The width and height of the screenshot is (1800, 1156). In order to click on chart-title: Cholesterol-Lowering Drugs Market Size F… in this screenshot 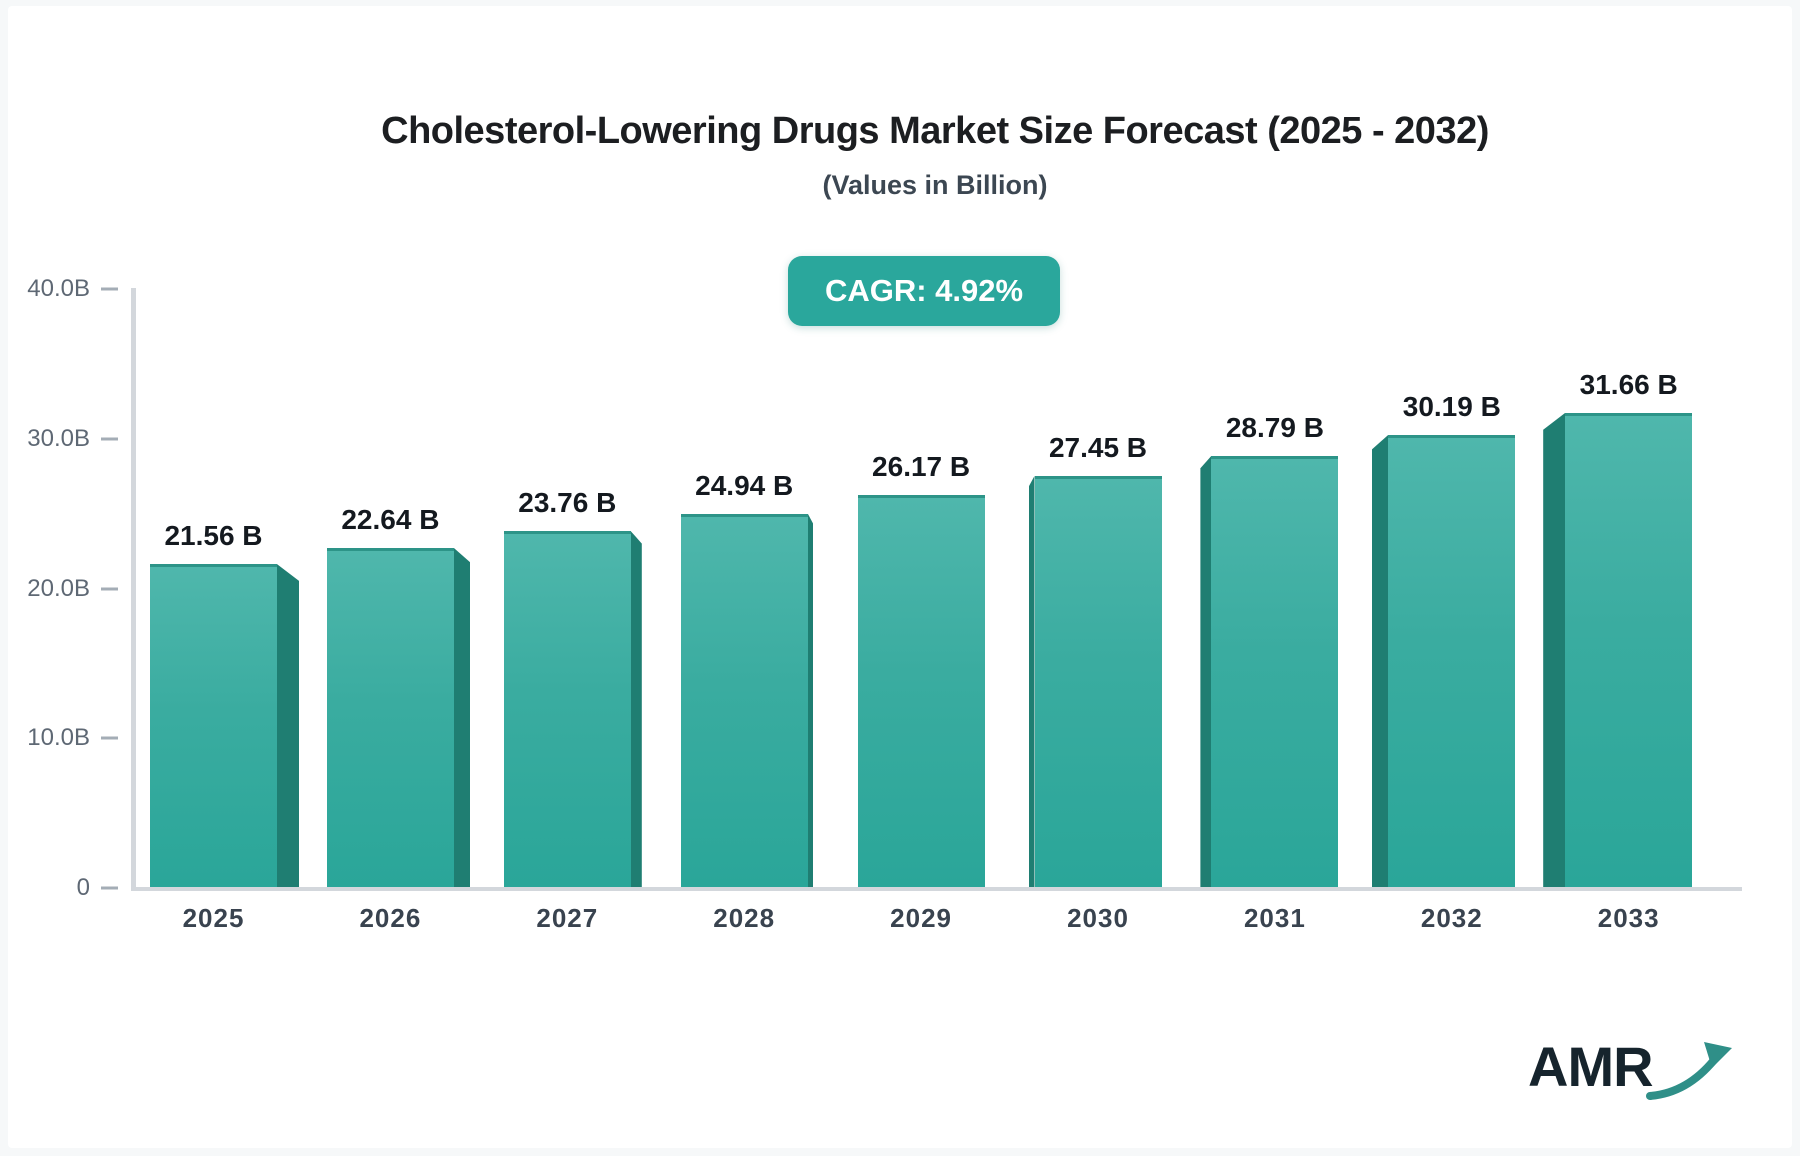, I will do `click(935, 131)`.